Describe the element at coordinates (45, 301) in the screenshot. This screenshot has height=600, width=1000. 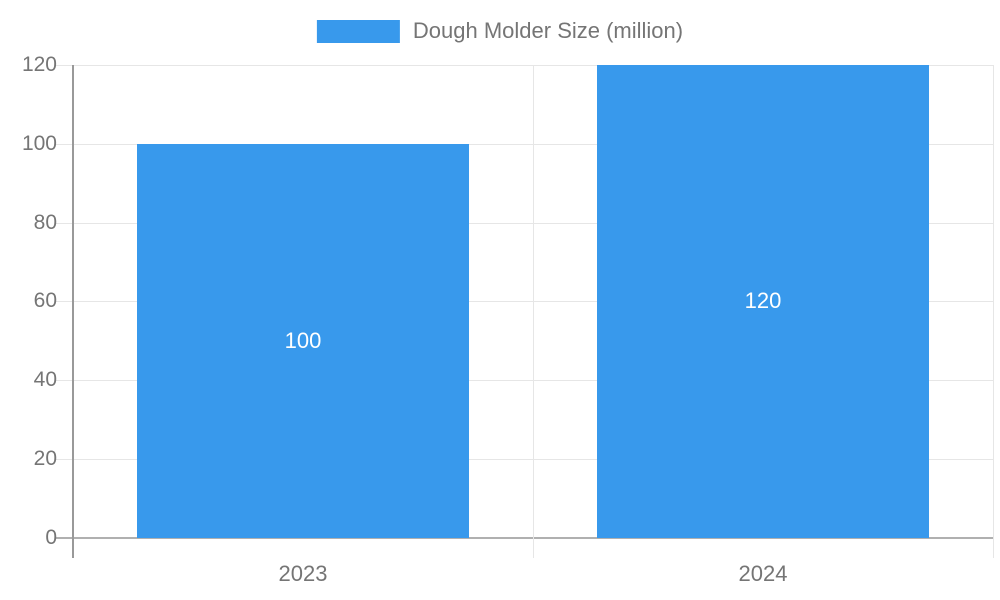
I see `y-axis-tick-label: 60` at that location.